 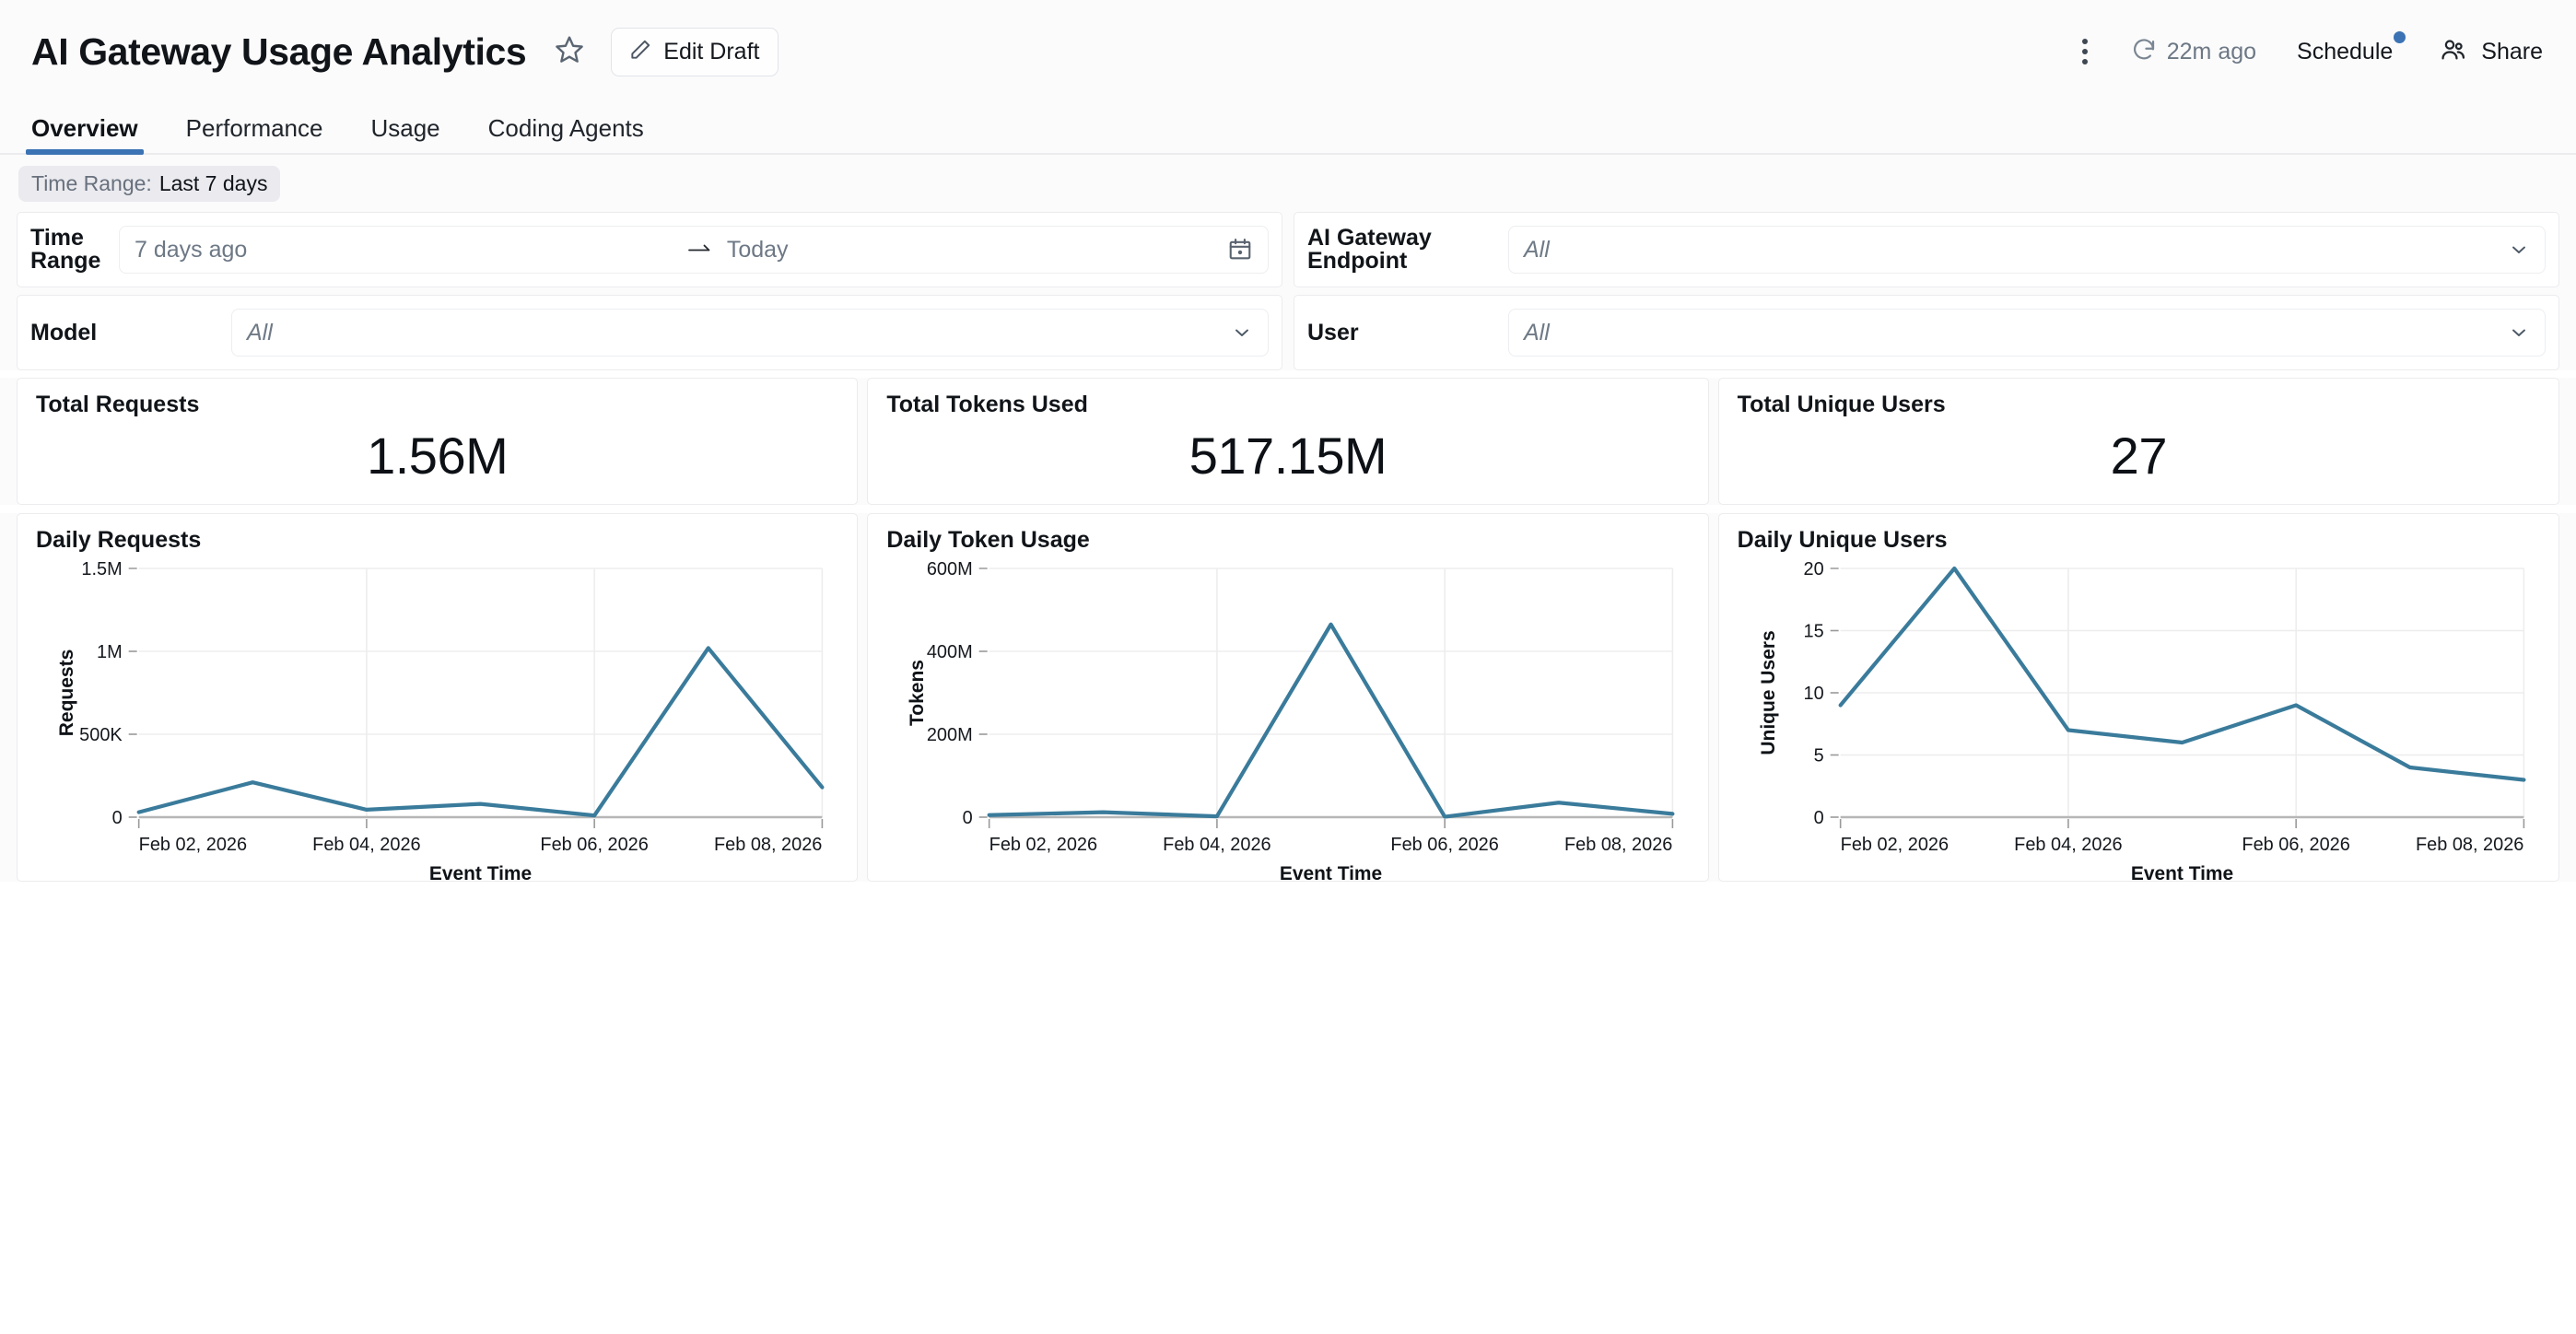 I want to click on kpi-card-total-unique-users: Total Unique Users 27, so click(x=2138, y=441).